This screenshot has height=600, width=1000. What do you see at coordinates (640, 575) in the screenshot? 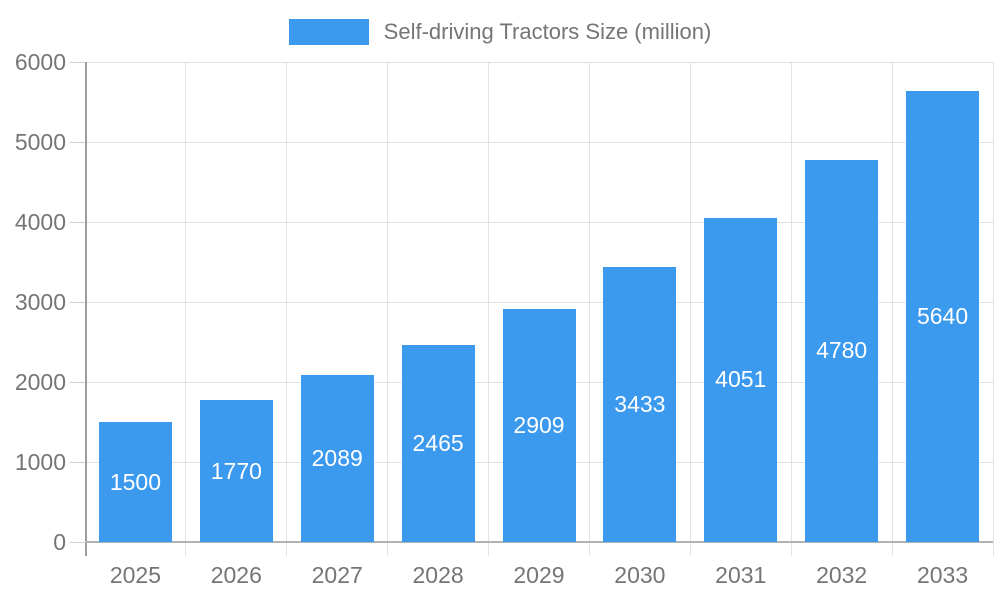
I see `x-tick-label: 2030` at bounding box center [640, 575].